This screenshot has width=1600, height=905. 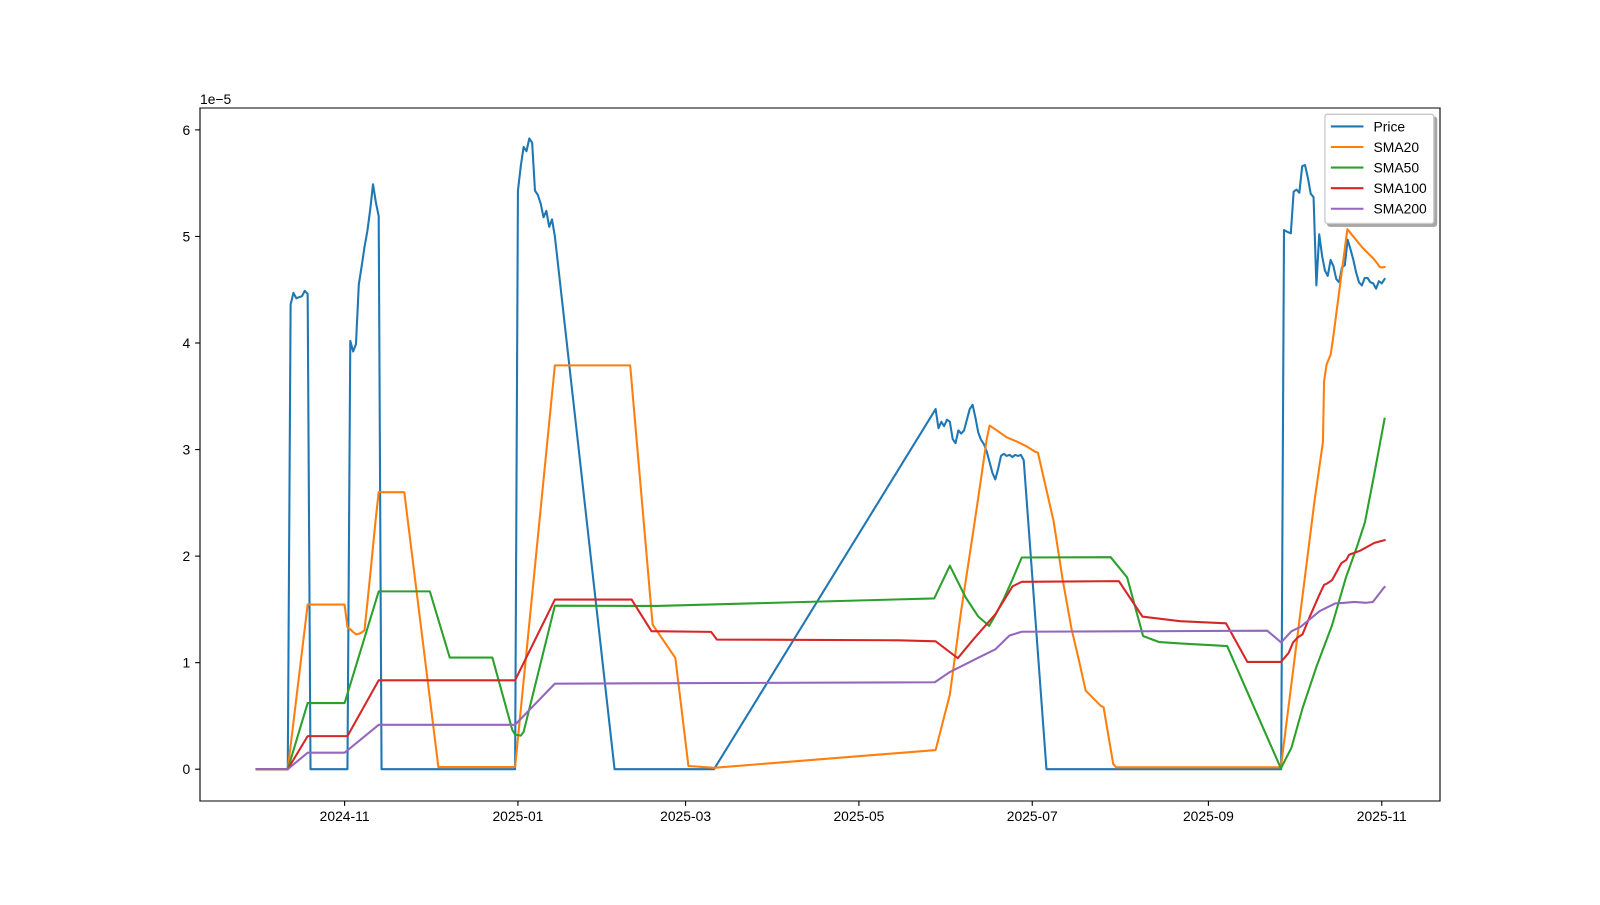 What do you see at coordinates (187, 130) in the screenshot?
I see `svg-text: 6` at bounding box center [187, 130].